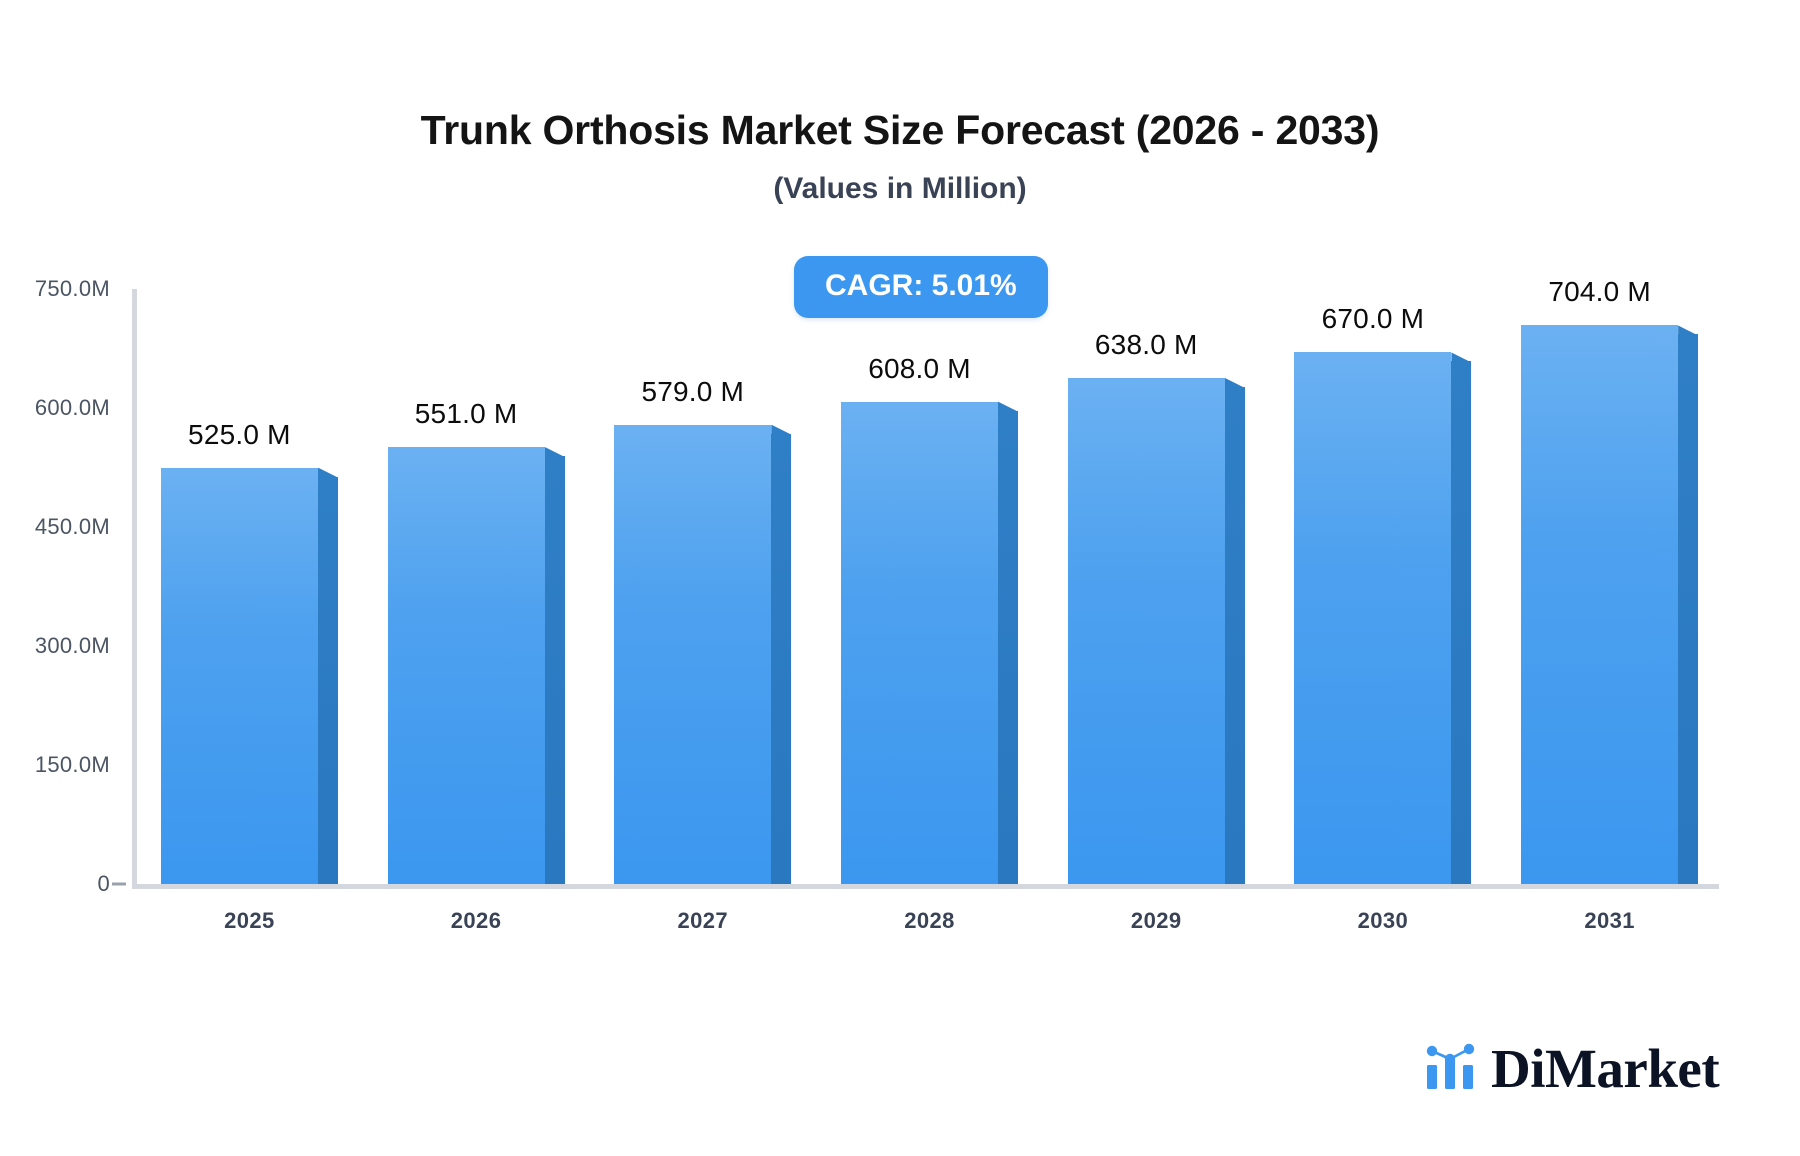  I want to click on bar-2031, so click(1610, 604).